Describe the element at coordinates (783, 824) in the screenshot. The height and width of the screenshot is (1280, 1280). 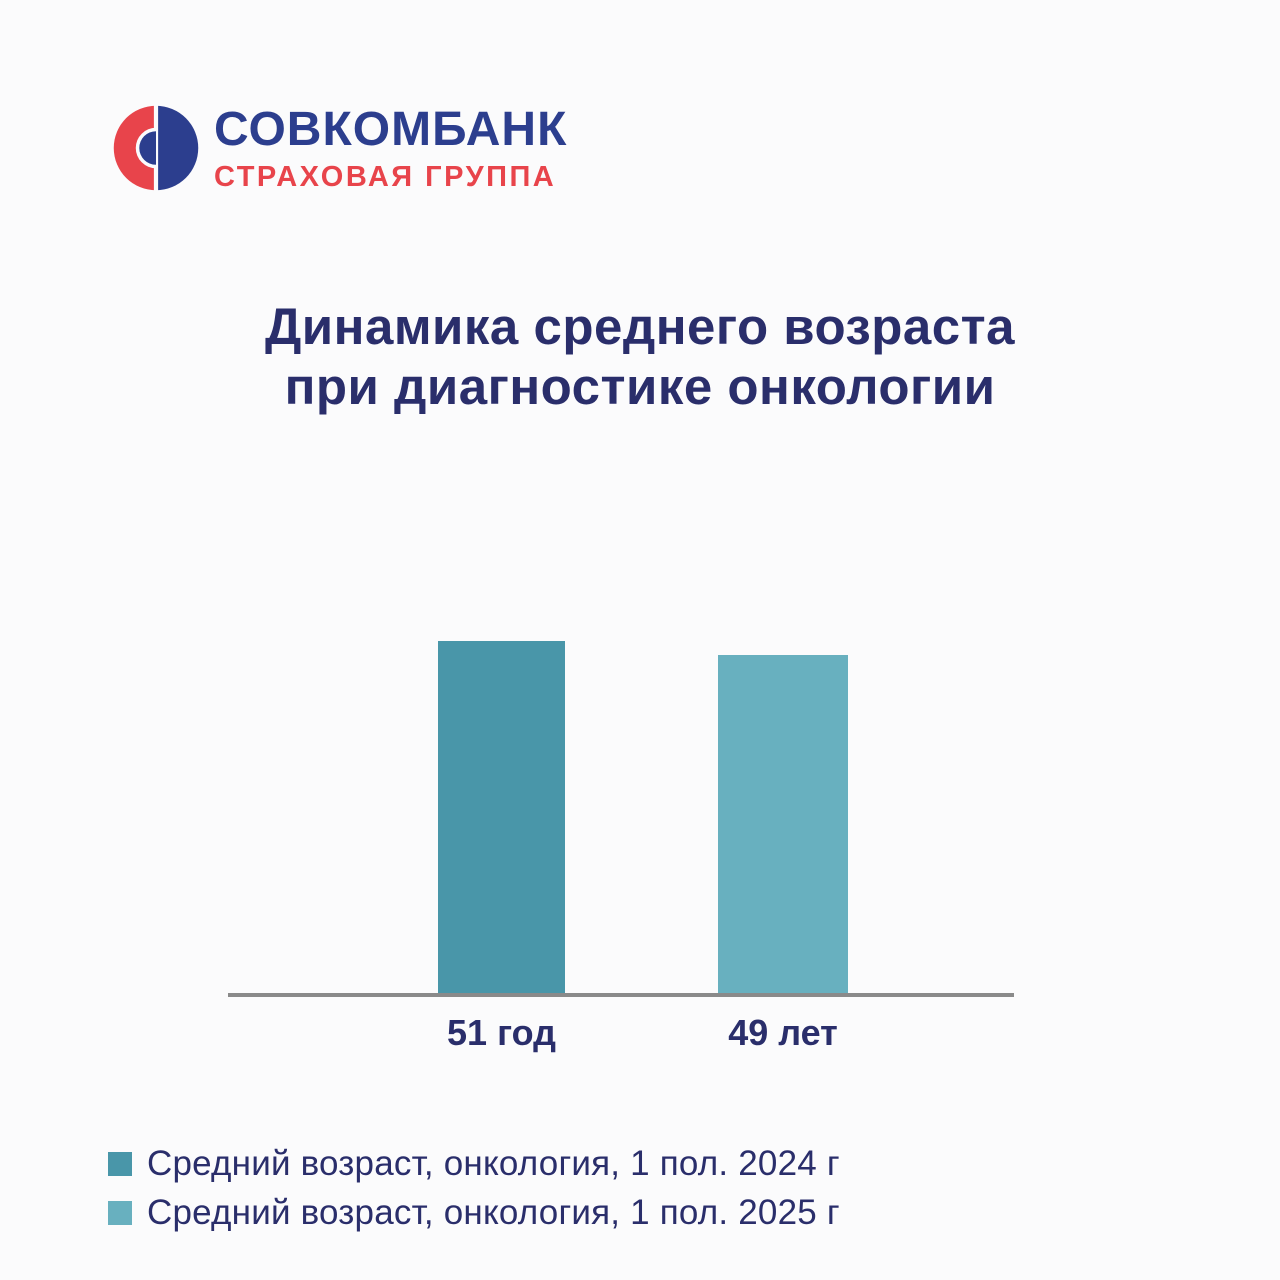
I see `bar-avg-age-2025` at that location.